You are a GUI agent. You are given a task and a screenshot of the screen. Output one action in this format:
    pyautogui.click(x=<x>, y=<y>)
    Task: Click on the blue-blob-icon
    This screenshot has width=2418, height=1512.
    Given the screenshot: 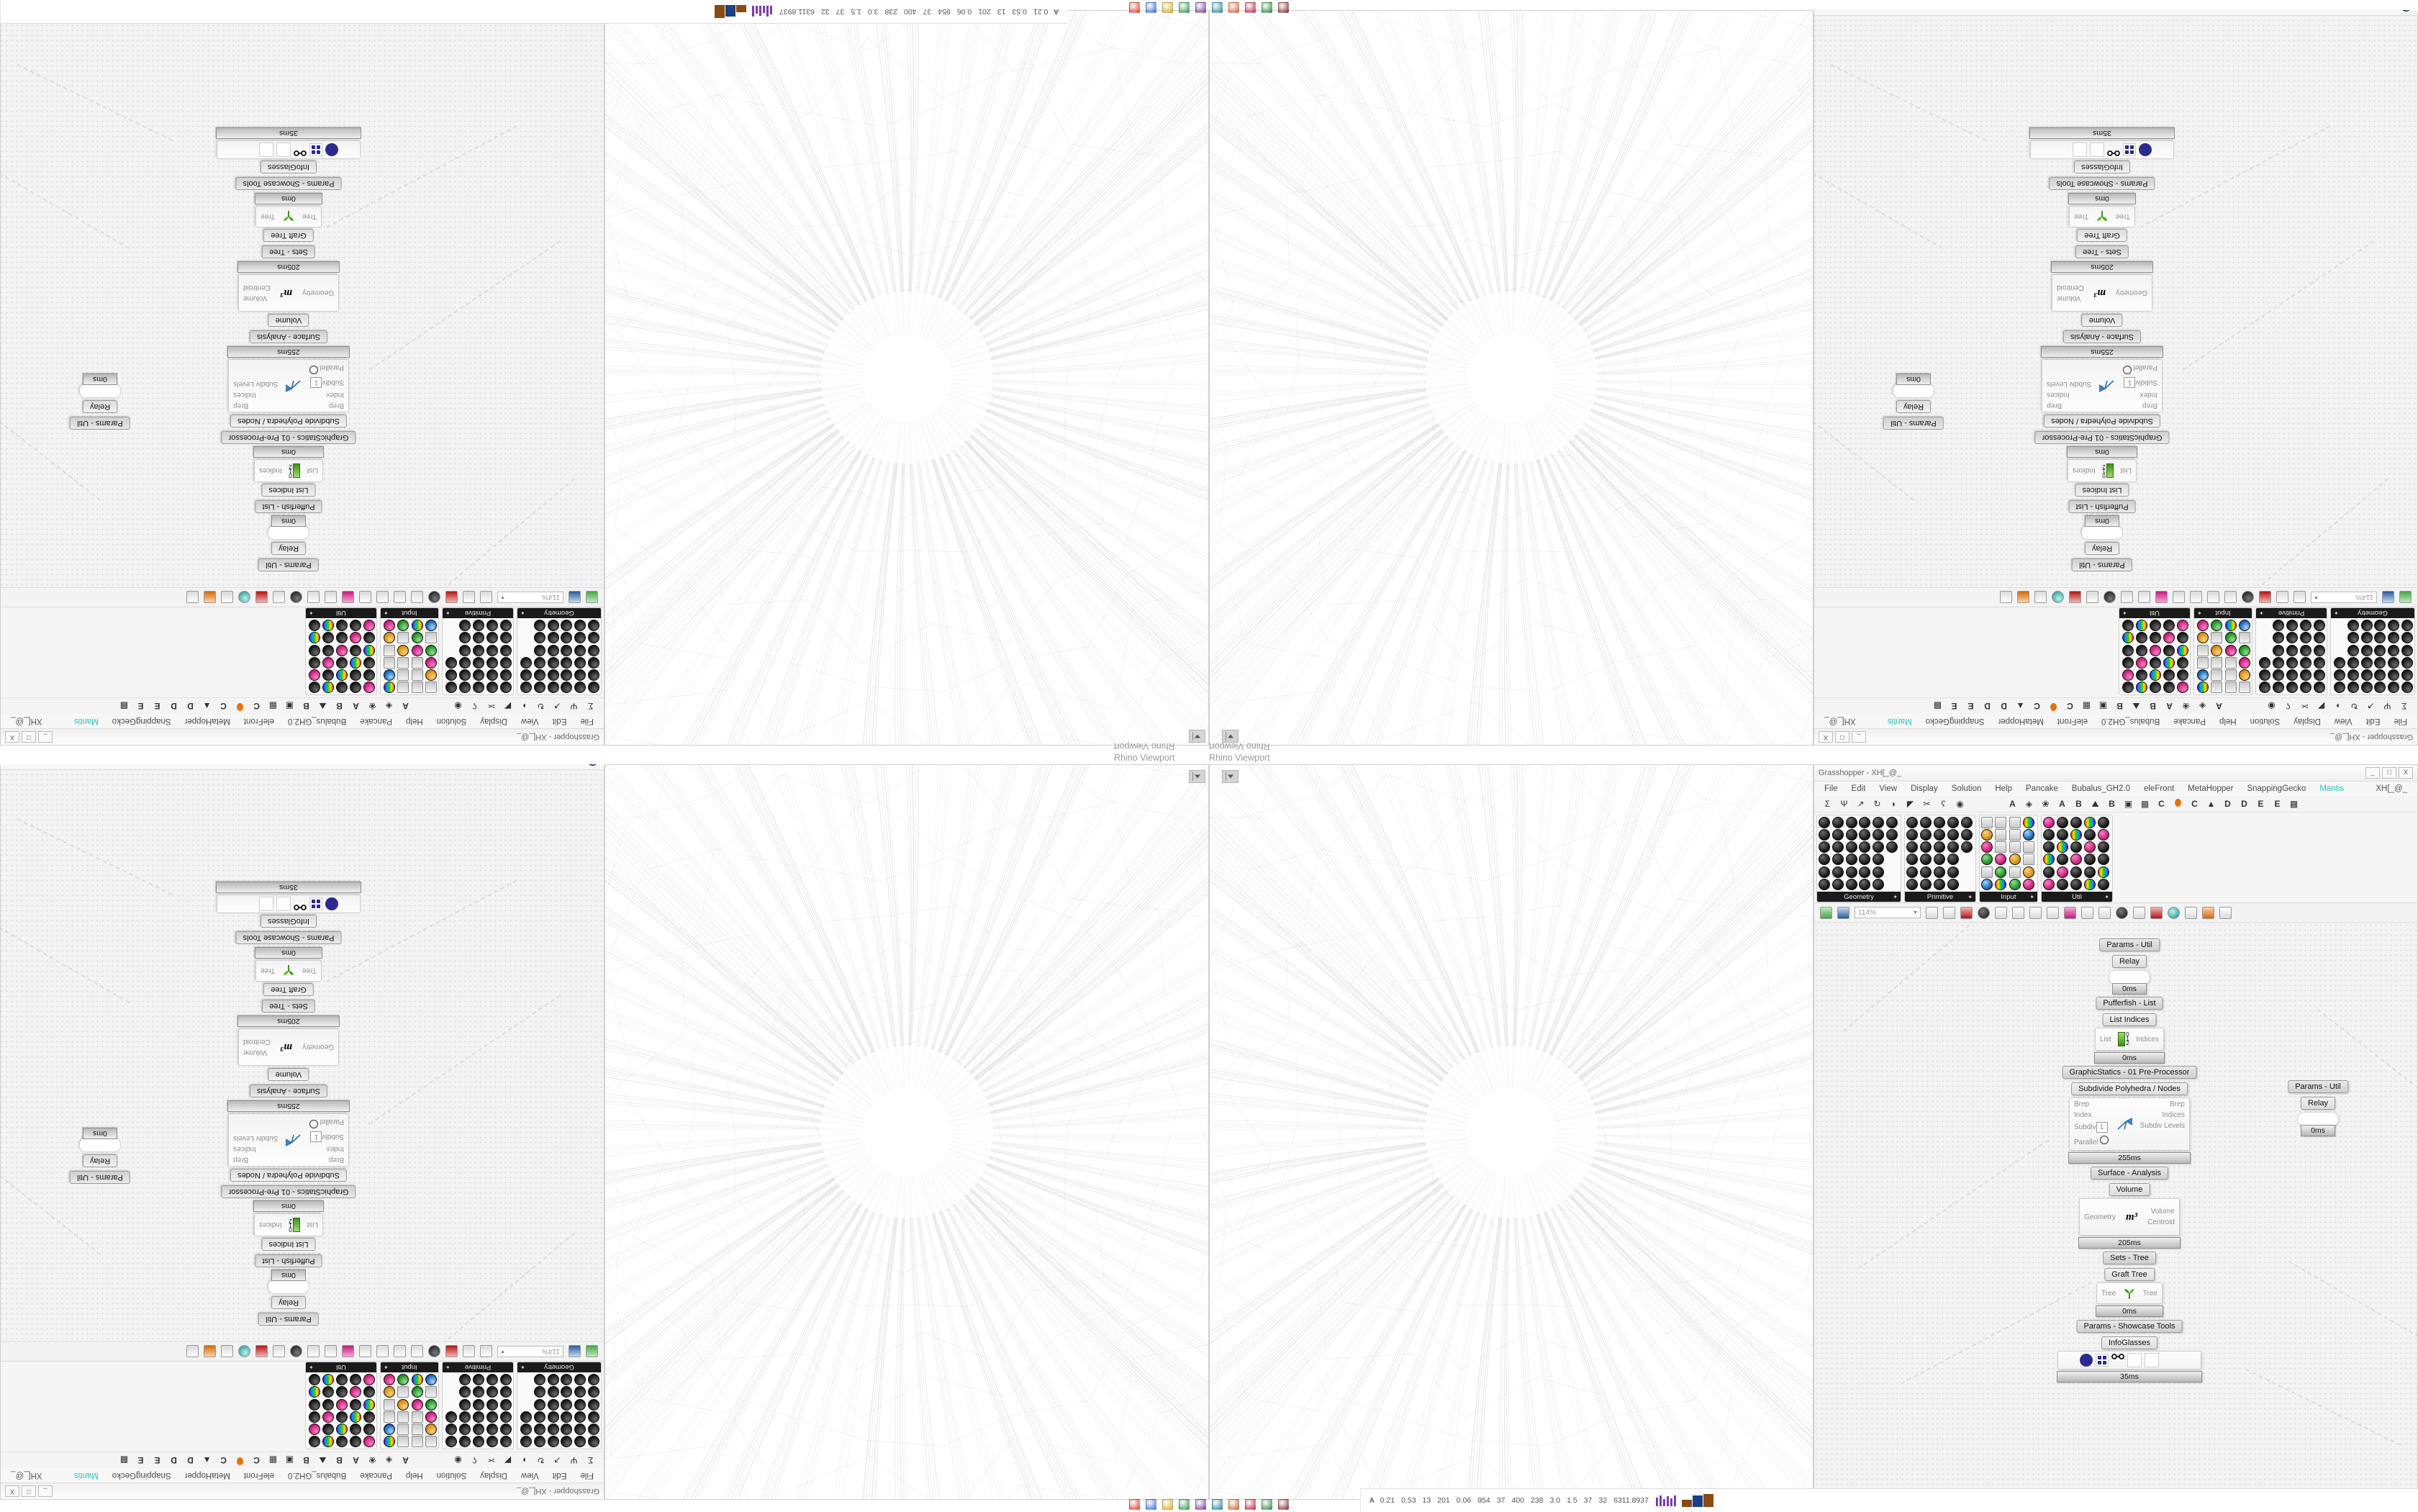 What is the action you would take?
    pyautogui.click(x=2006, y=598)
    